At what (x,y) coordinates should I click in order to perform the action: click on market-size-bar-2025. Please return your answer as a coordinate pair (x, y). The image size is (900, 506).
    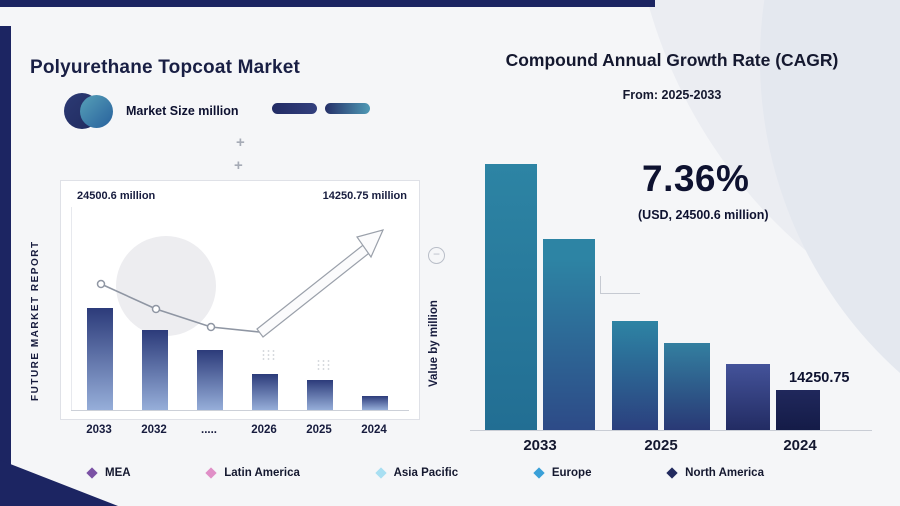
    Looking at the image, I should click on (320, 395).